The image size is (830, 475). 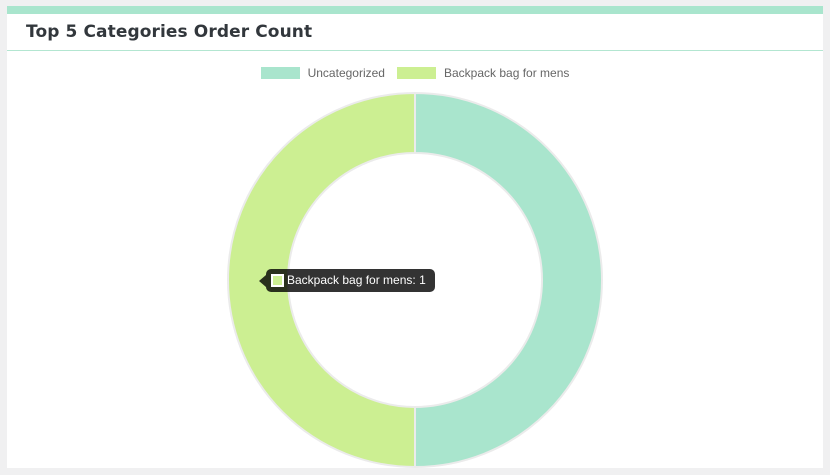 I want to click on legend-item-uncategorized: Uncategorized, so click(x=322, y=73).